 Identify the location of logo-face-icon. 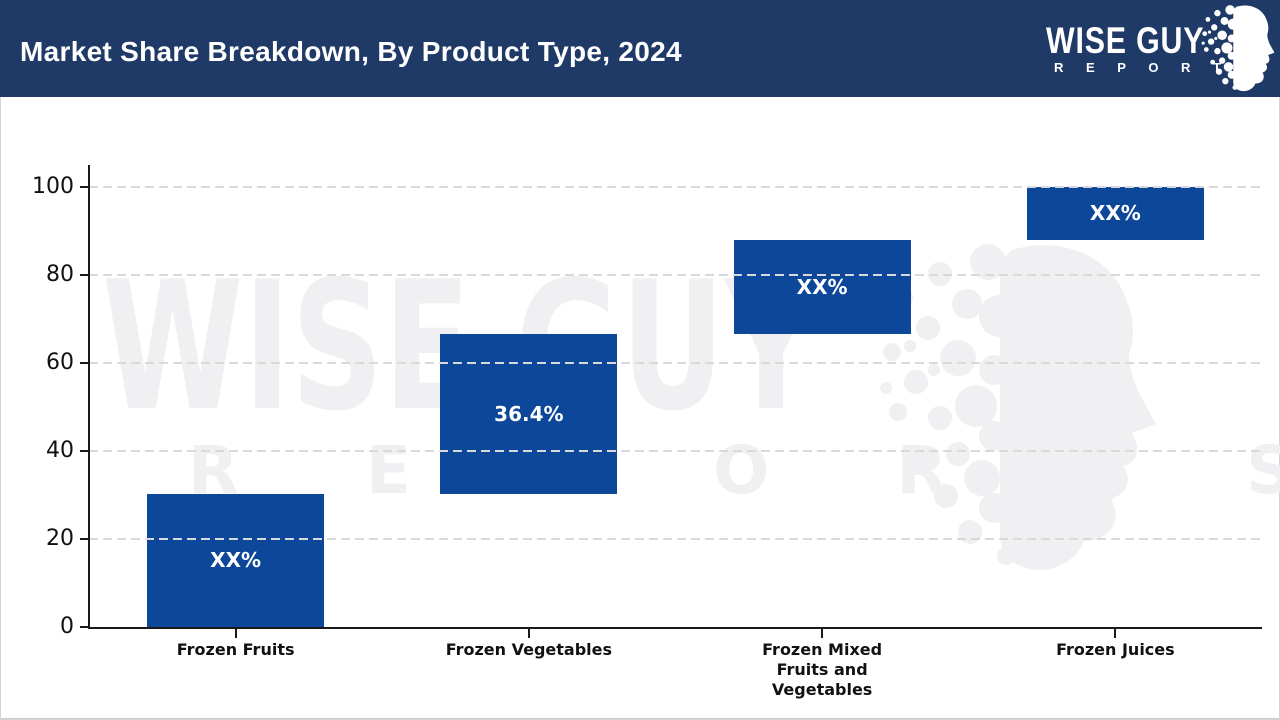
(1238, 48).